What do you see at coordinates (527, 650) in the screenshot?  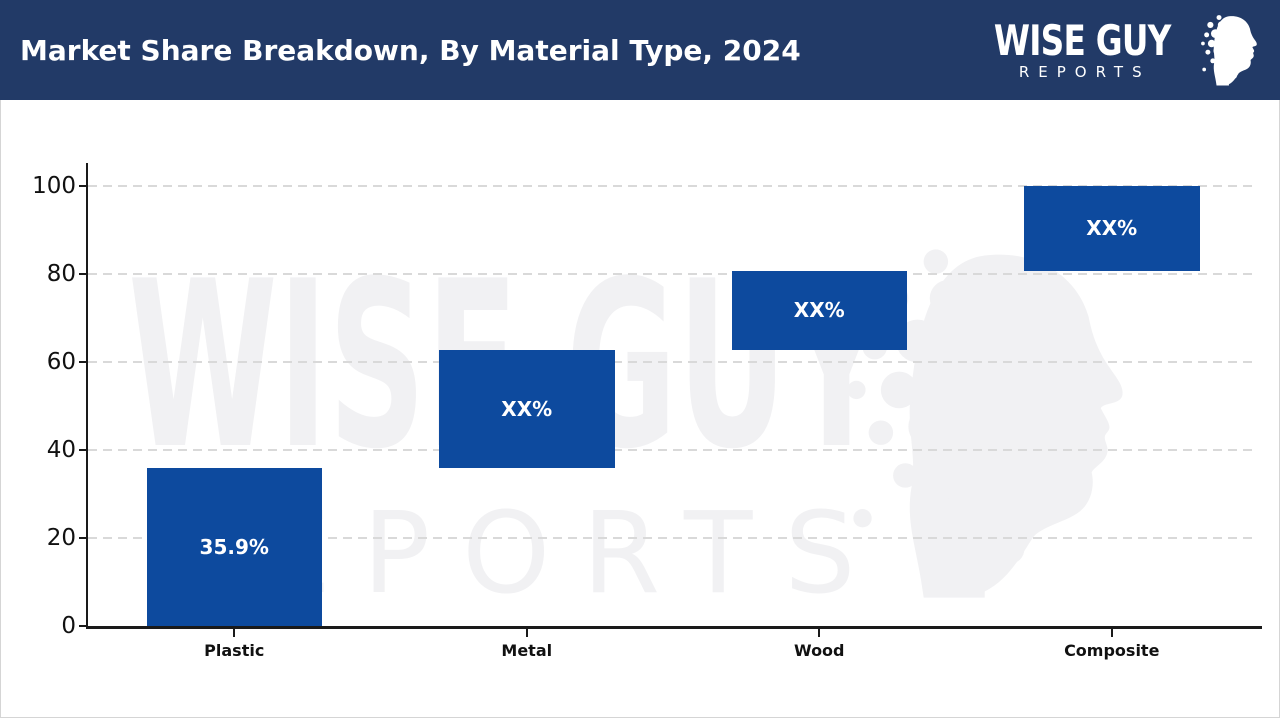 I see `x-tick-label-metal: Metal` at bounding box center [527, 650].